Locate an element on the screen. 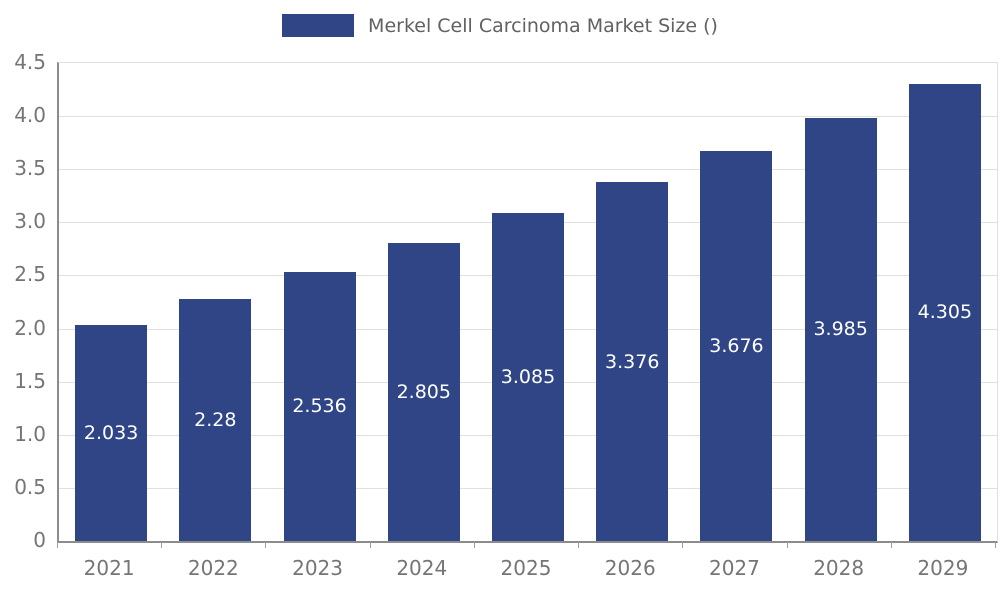 The image size is (1000, 600). bar-value-label: 2.536 is located at coordinates (319, 406).